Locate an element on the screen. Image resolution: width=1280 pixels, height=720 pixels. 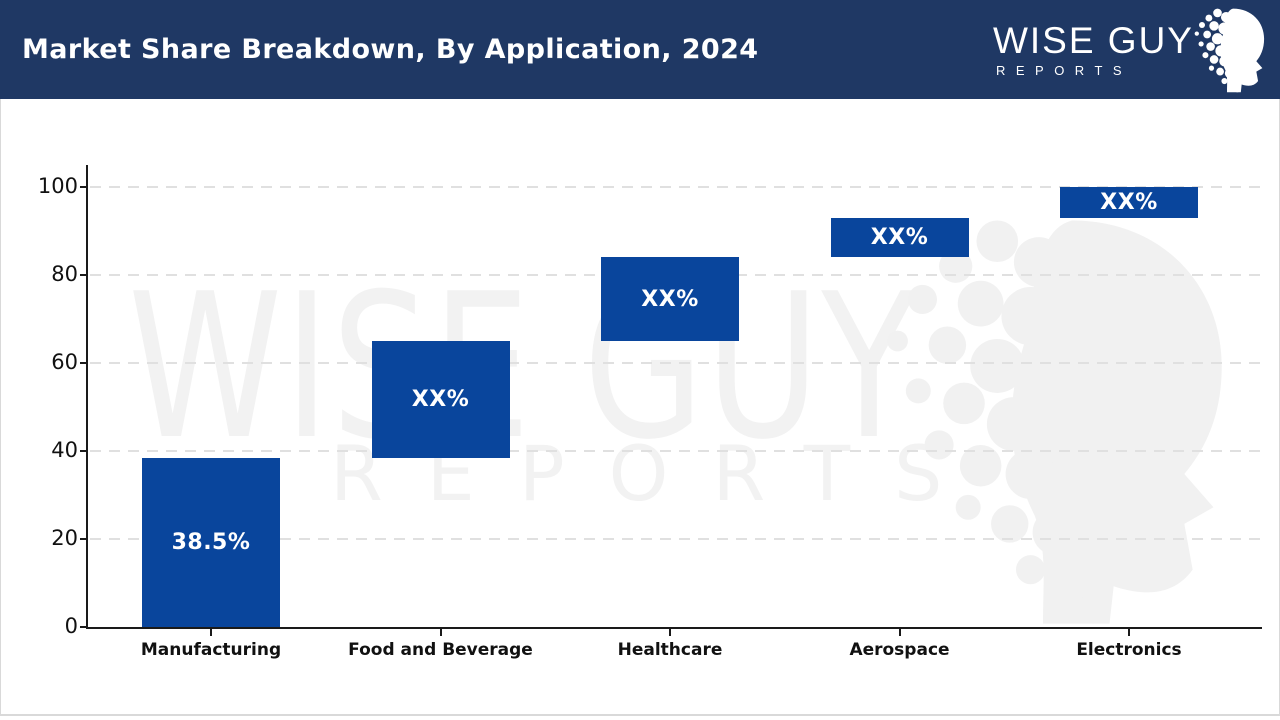
y-tick-label: 80 is located at coordinates (64, 274).